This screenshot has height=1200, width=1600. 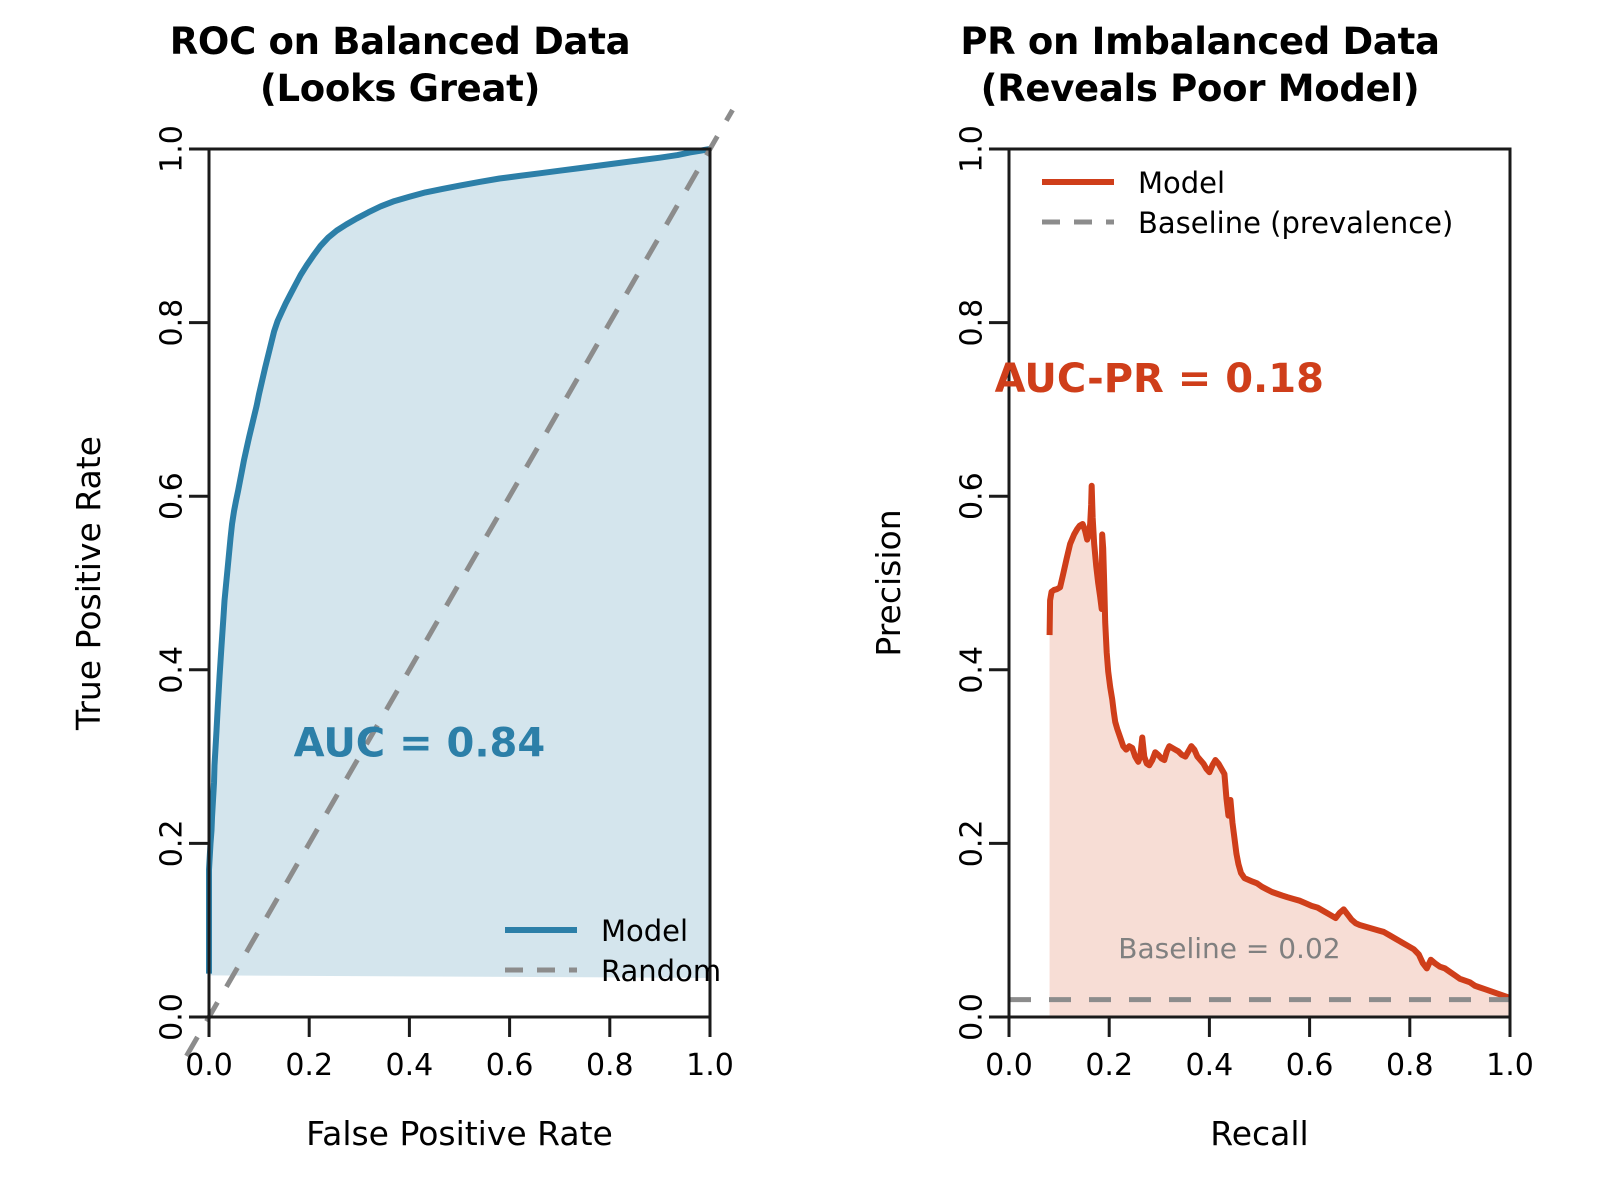 I want to click on data-layer, so click(x=1260, y=749).